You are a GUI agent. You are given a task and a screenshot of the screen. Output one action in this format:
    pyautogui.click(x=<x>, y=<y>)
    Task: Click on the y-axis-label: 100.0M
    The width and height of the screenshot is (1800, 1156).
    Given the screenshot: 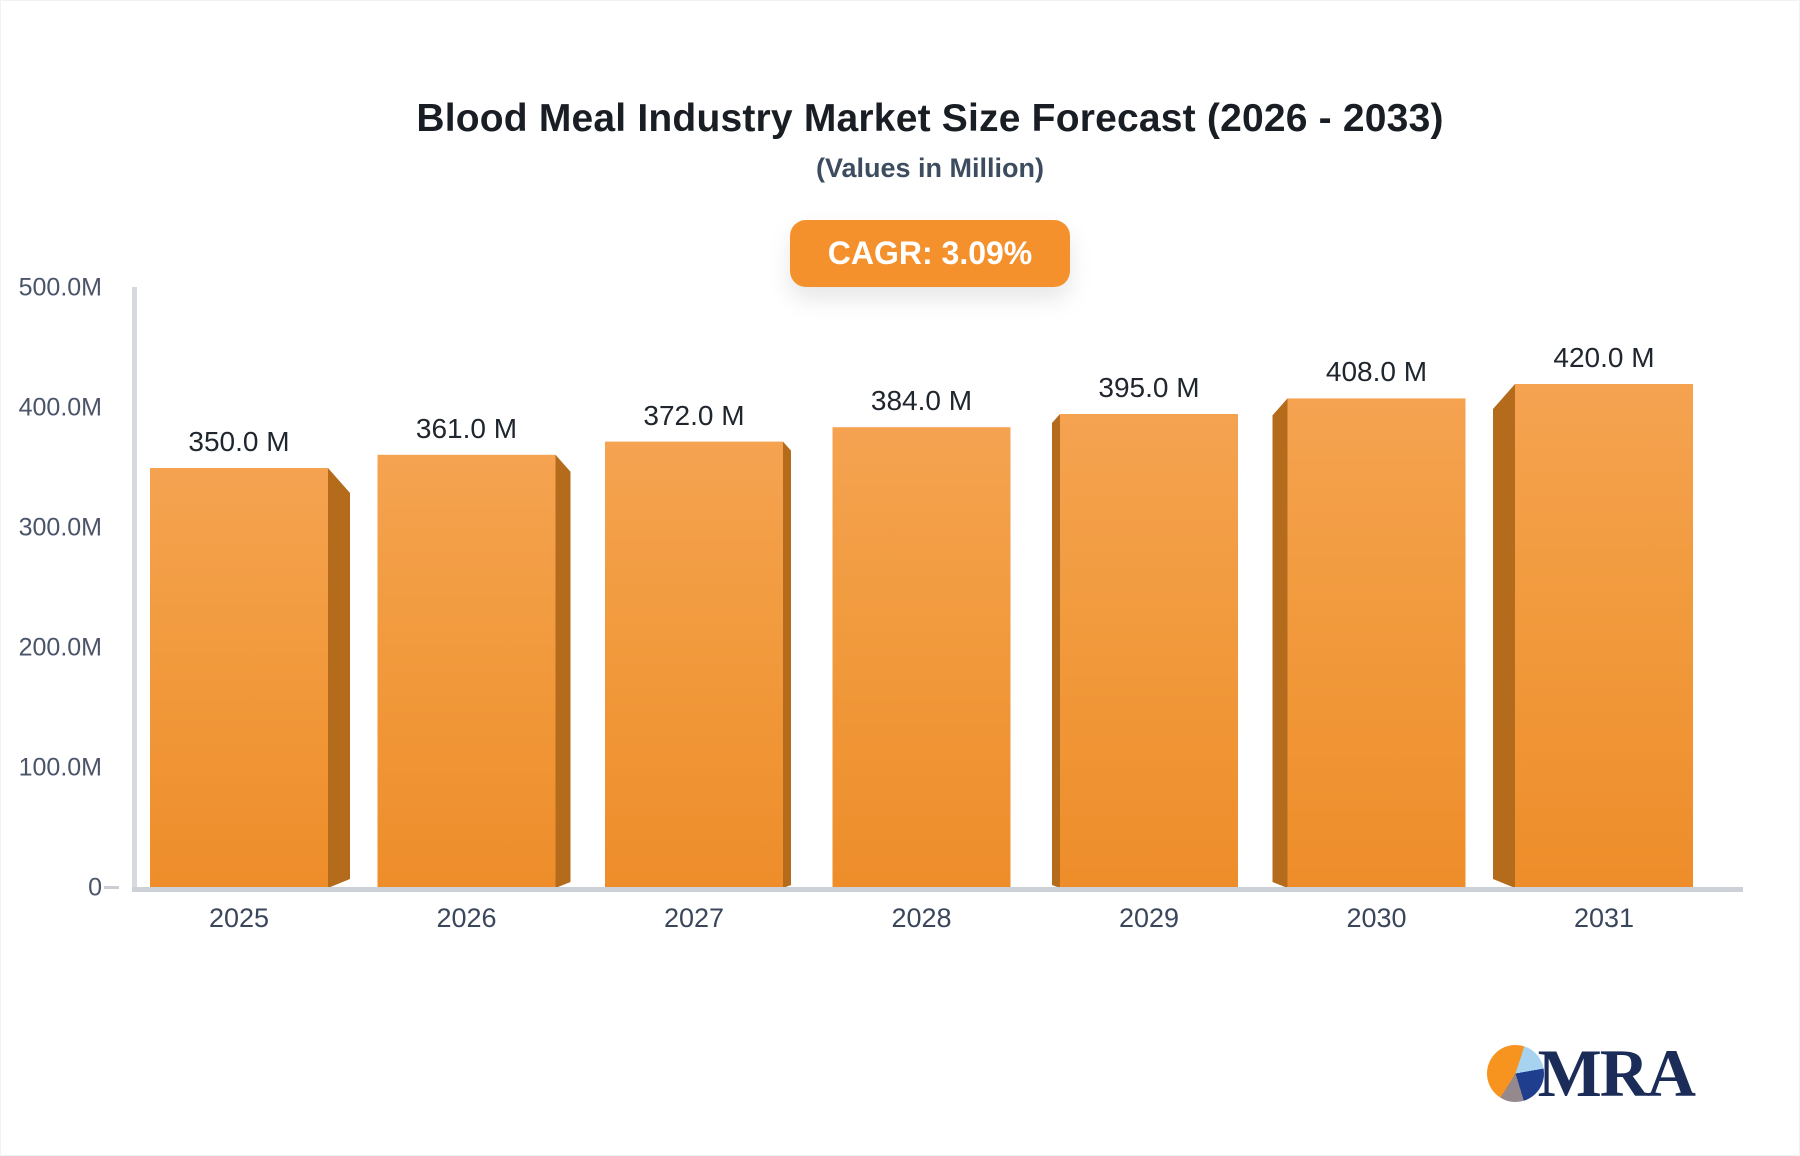 What is the action you would take?
    pyautogui.click(x=60, y=767)
    